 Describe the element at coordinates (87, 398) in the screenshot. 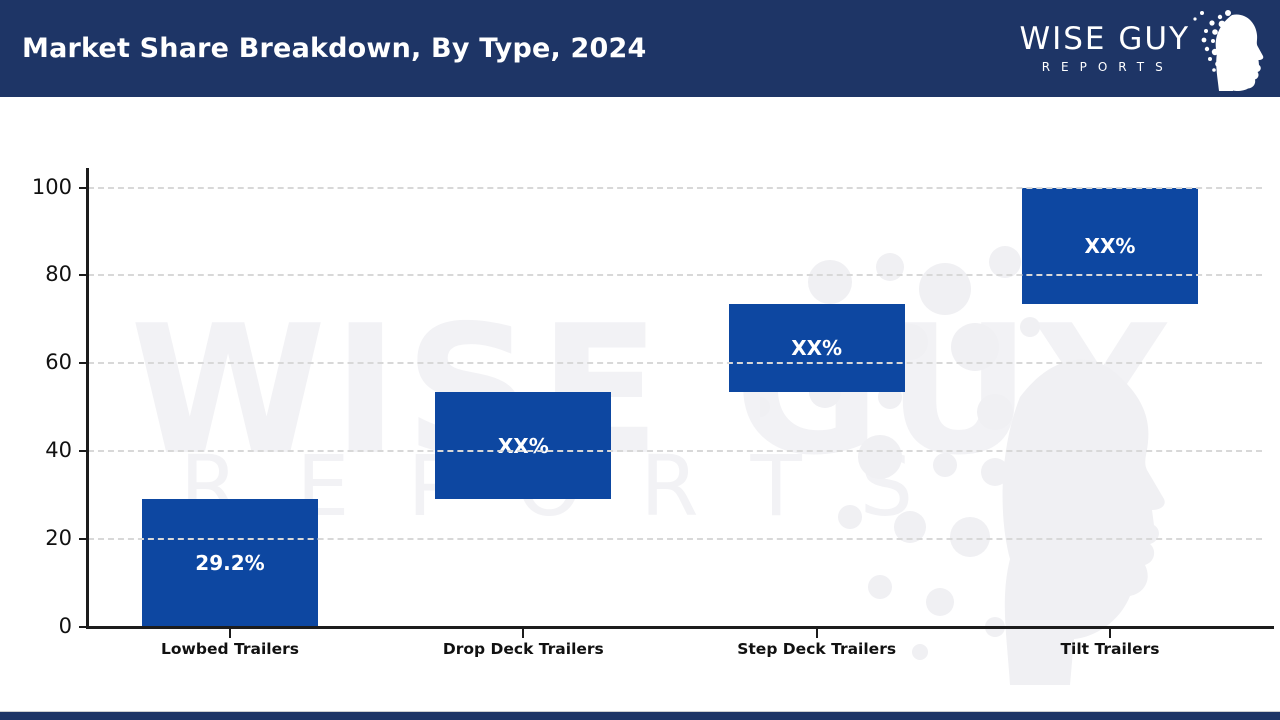

I see `y-axis-spine` at that location.